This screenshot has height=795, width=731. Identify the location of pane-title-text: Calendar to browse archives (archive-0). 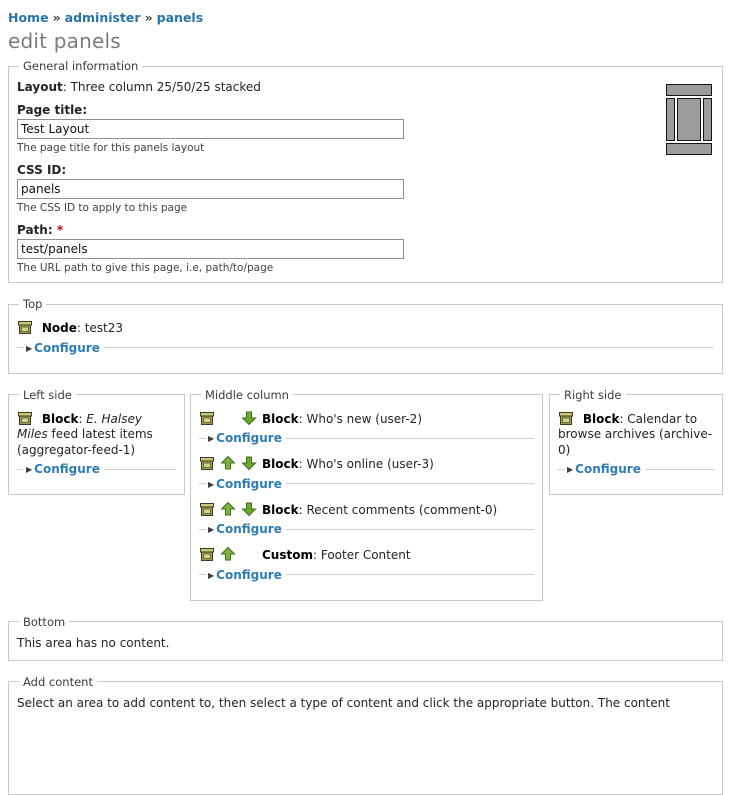
(635, 434).